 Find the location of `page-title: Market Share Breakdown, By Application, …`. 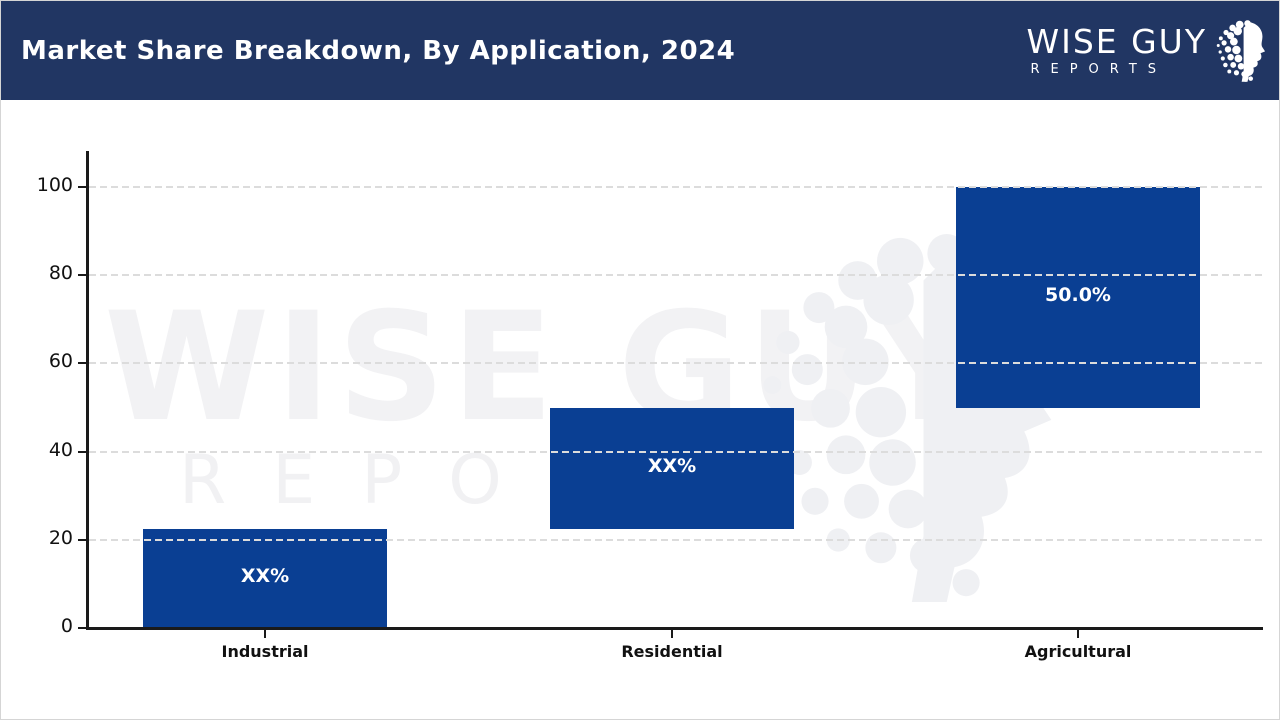

page-title: Market Share Breakdown, By Application, … is located at coordinates (378, 50).